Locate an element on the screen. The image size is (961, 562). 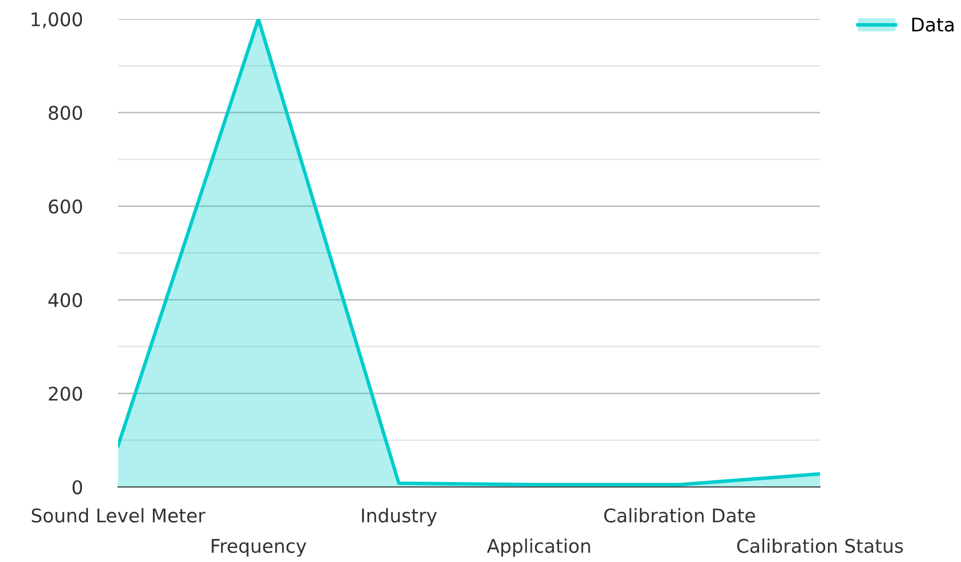
x-tick-label: Frequency is located at coordinates (259, 548).